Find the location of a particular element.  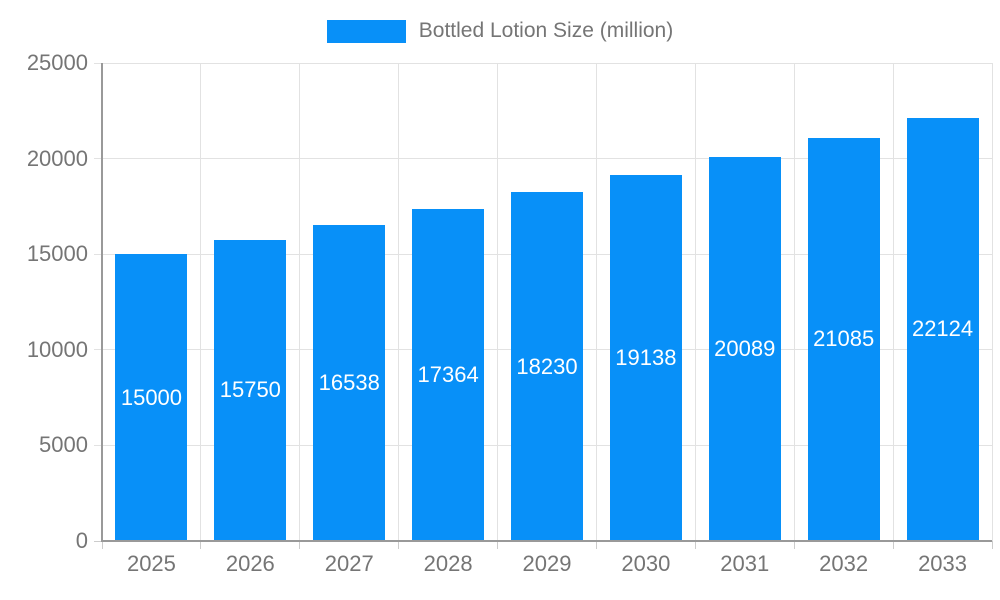

y-tick-label: 10000 is located at coordinates (57, 349).